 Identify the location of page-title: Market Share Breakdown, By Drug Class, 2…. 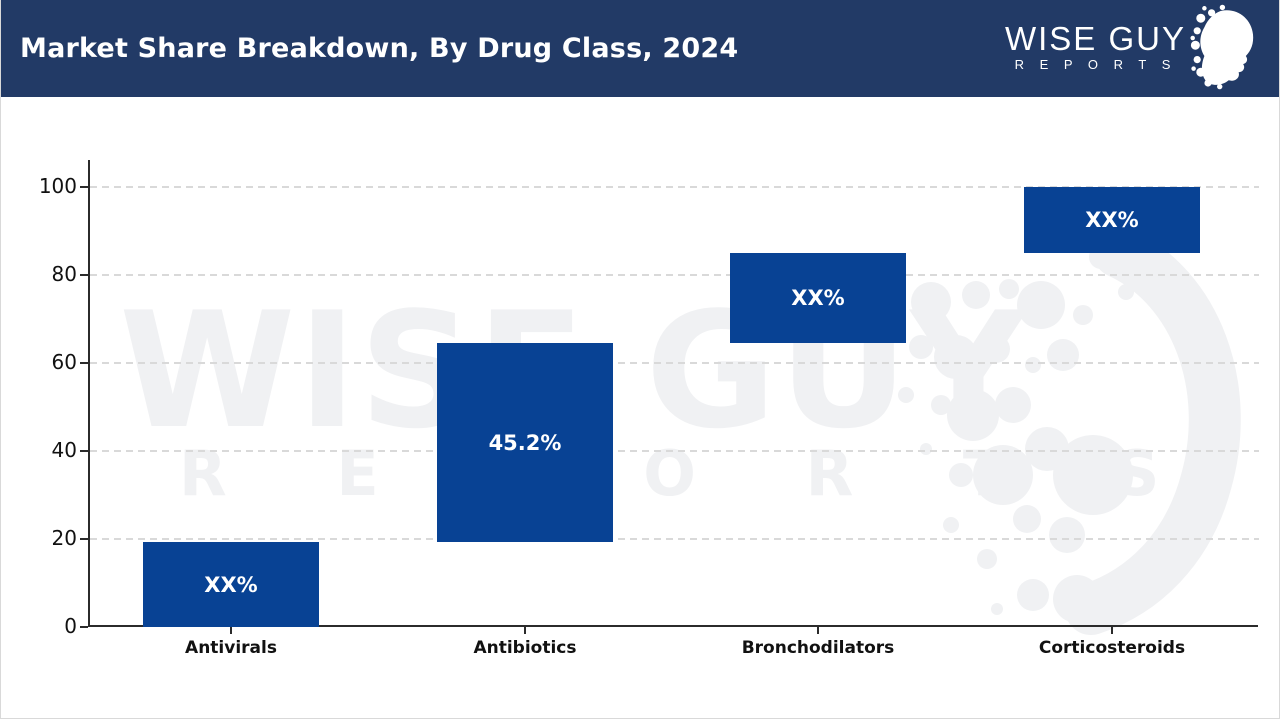
(379, 48).